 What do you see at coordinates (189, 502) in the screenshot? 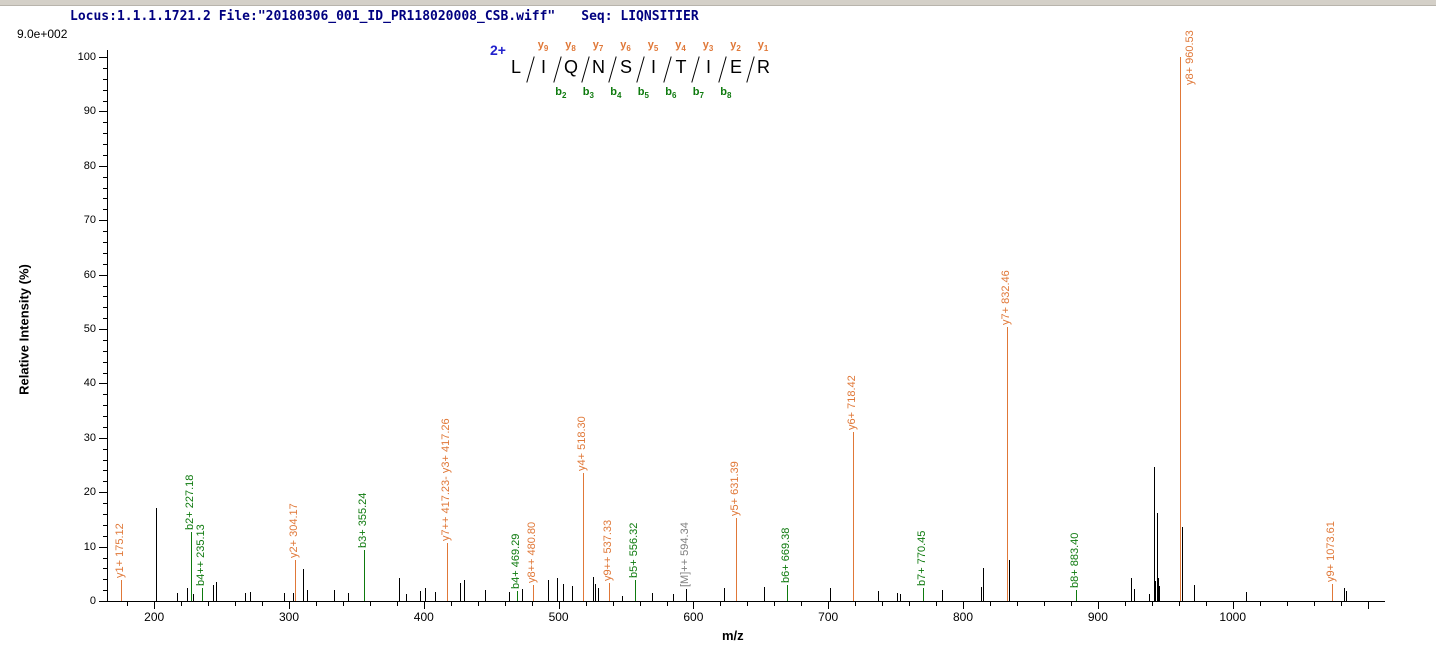
I see `peak-label: b2+ 227.18` at bounding box center [189, 502].